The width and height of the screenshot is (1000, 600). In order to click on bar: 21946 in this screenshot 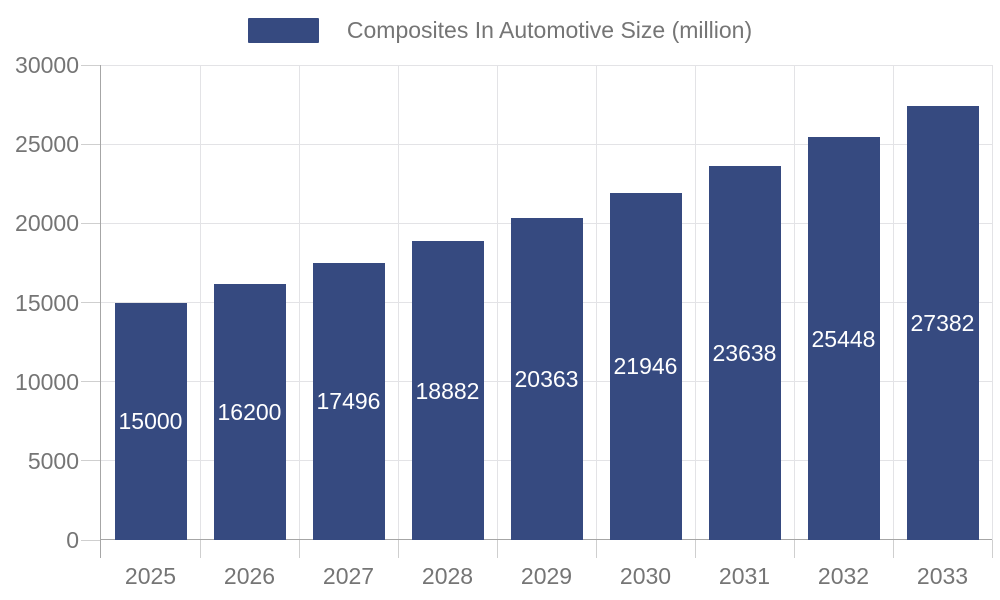, I will do `click(645, 366)`.